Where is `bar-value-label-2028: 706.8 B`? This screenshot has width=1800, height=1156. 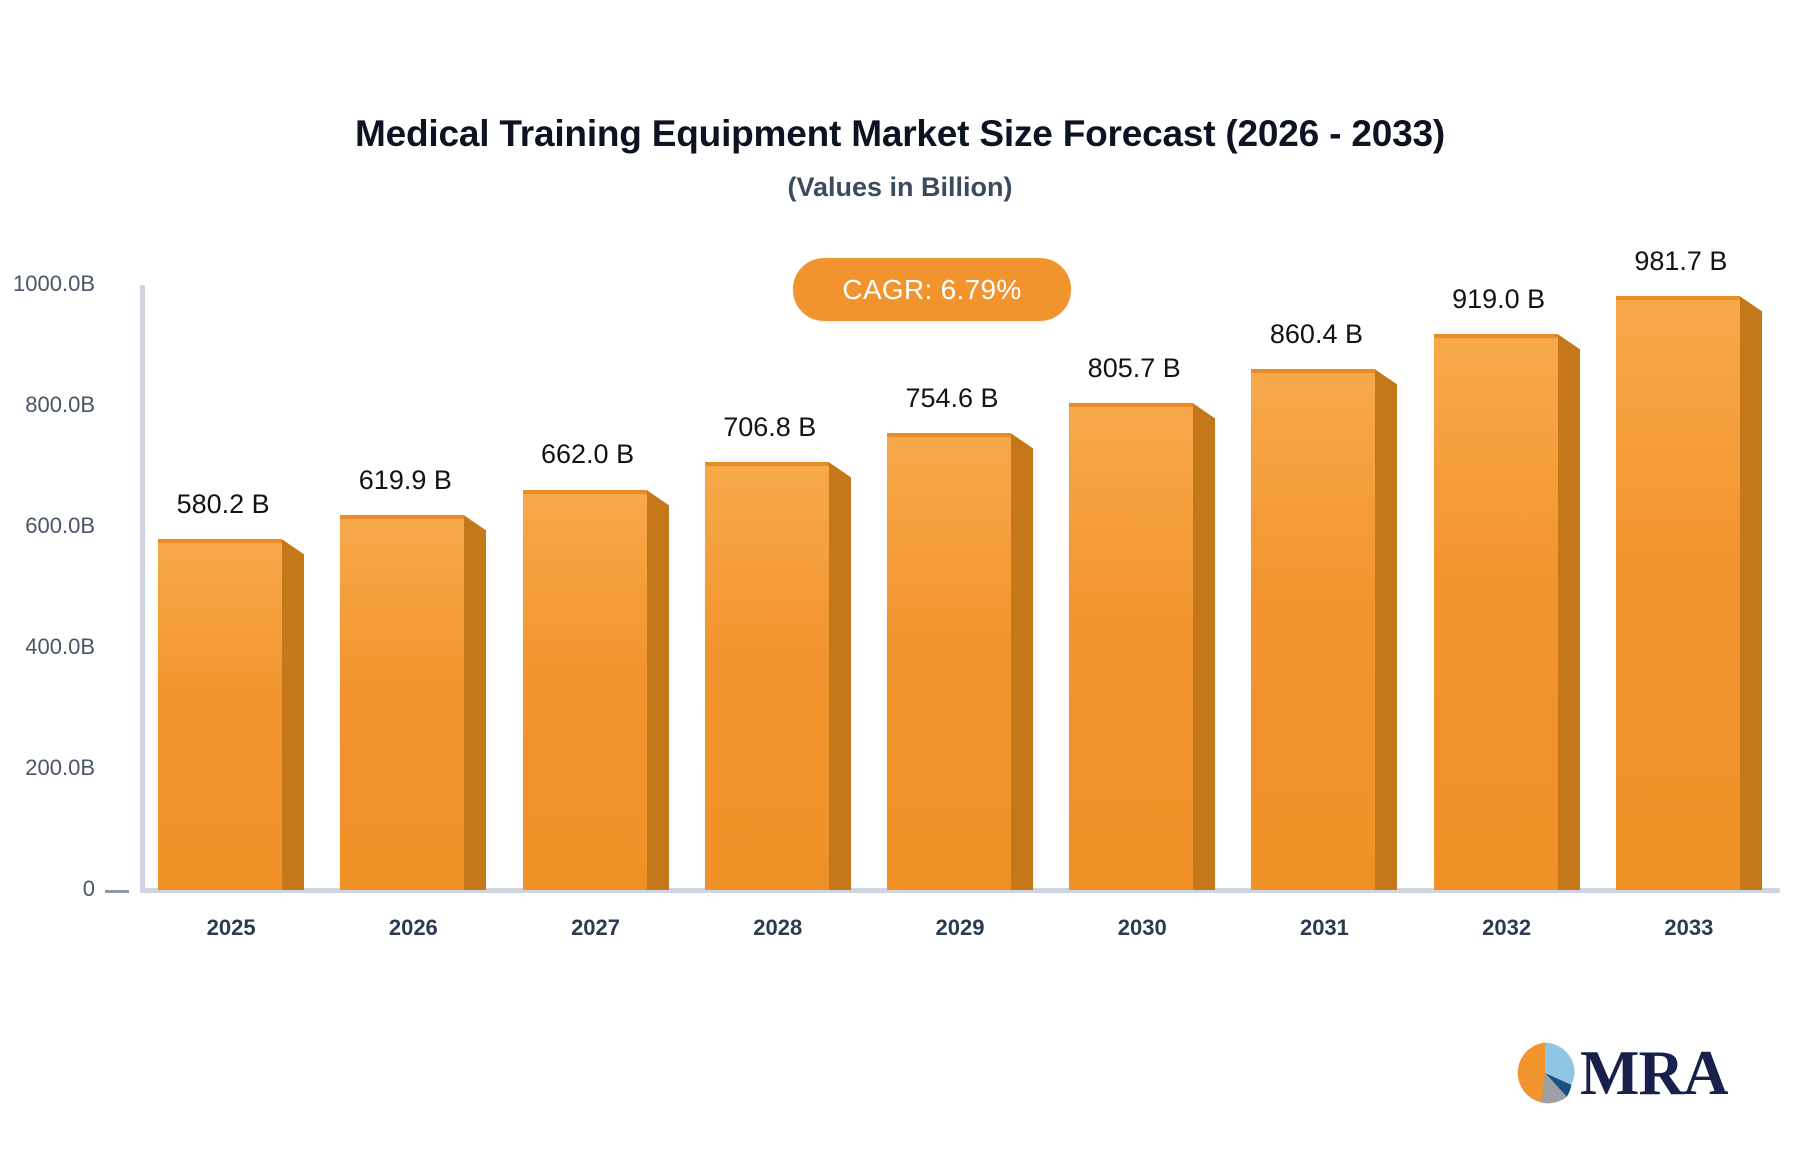 bar-value-label-2028: 706.8 B is located at coordinates (770, 427).